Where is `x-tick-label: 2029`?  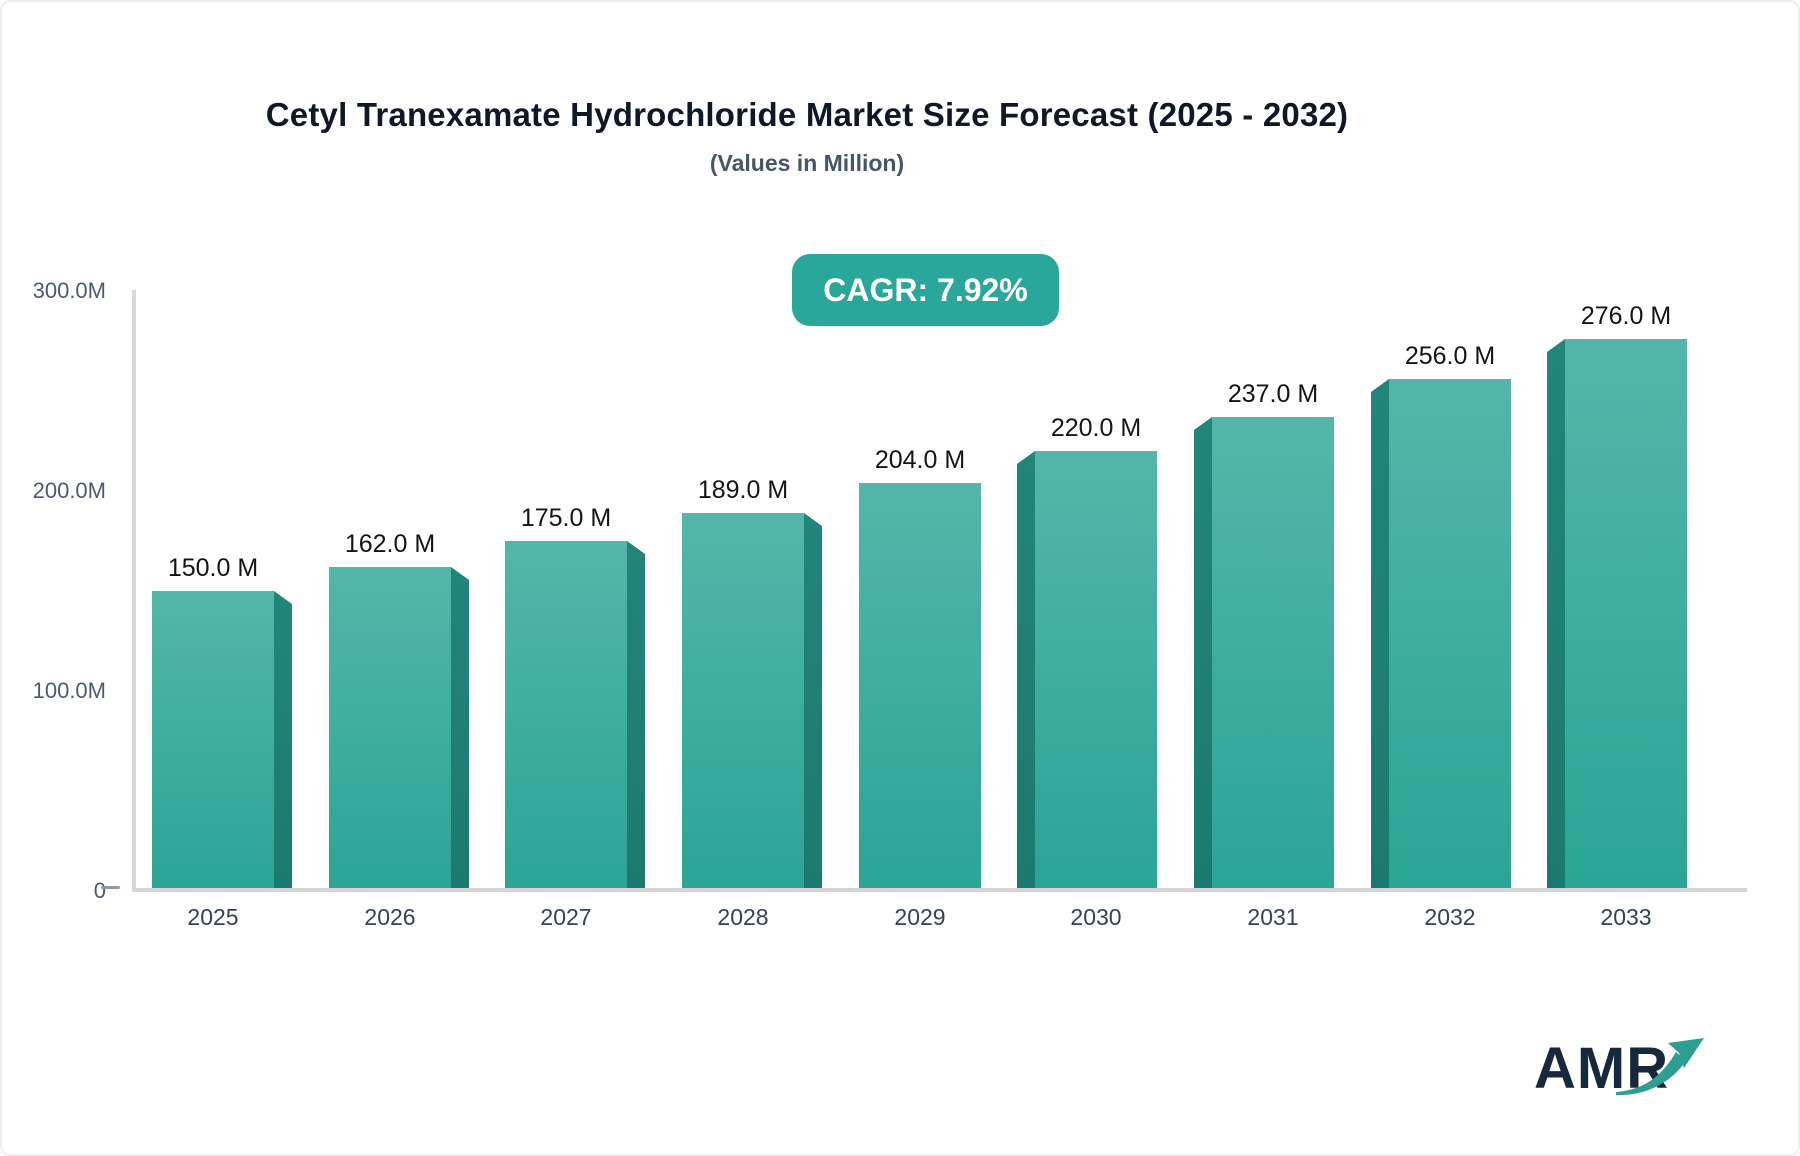 x-tick-label: 2029 is located at coordinates (920, 917).